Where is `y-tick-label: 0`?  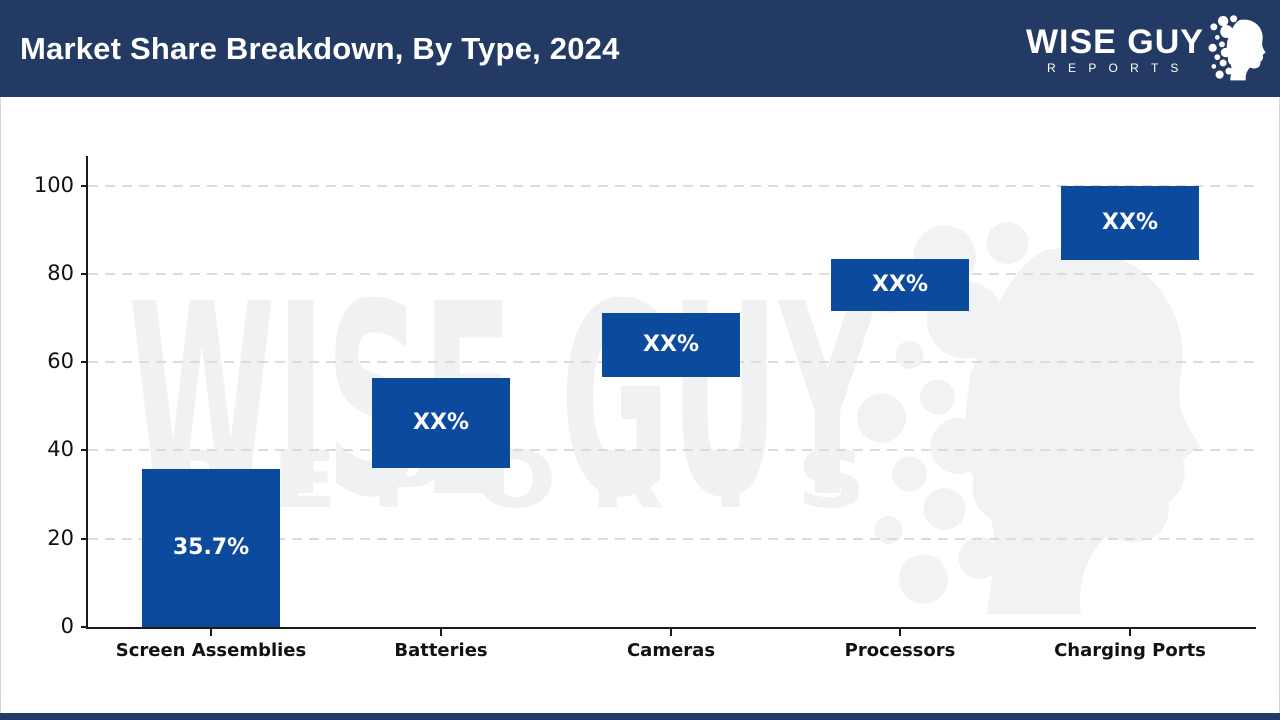 y-tick-label: 0 is located at coordinates (67, 626).